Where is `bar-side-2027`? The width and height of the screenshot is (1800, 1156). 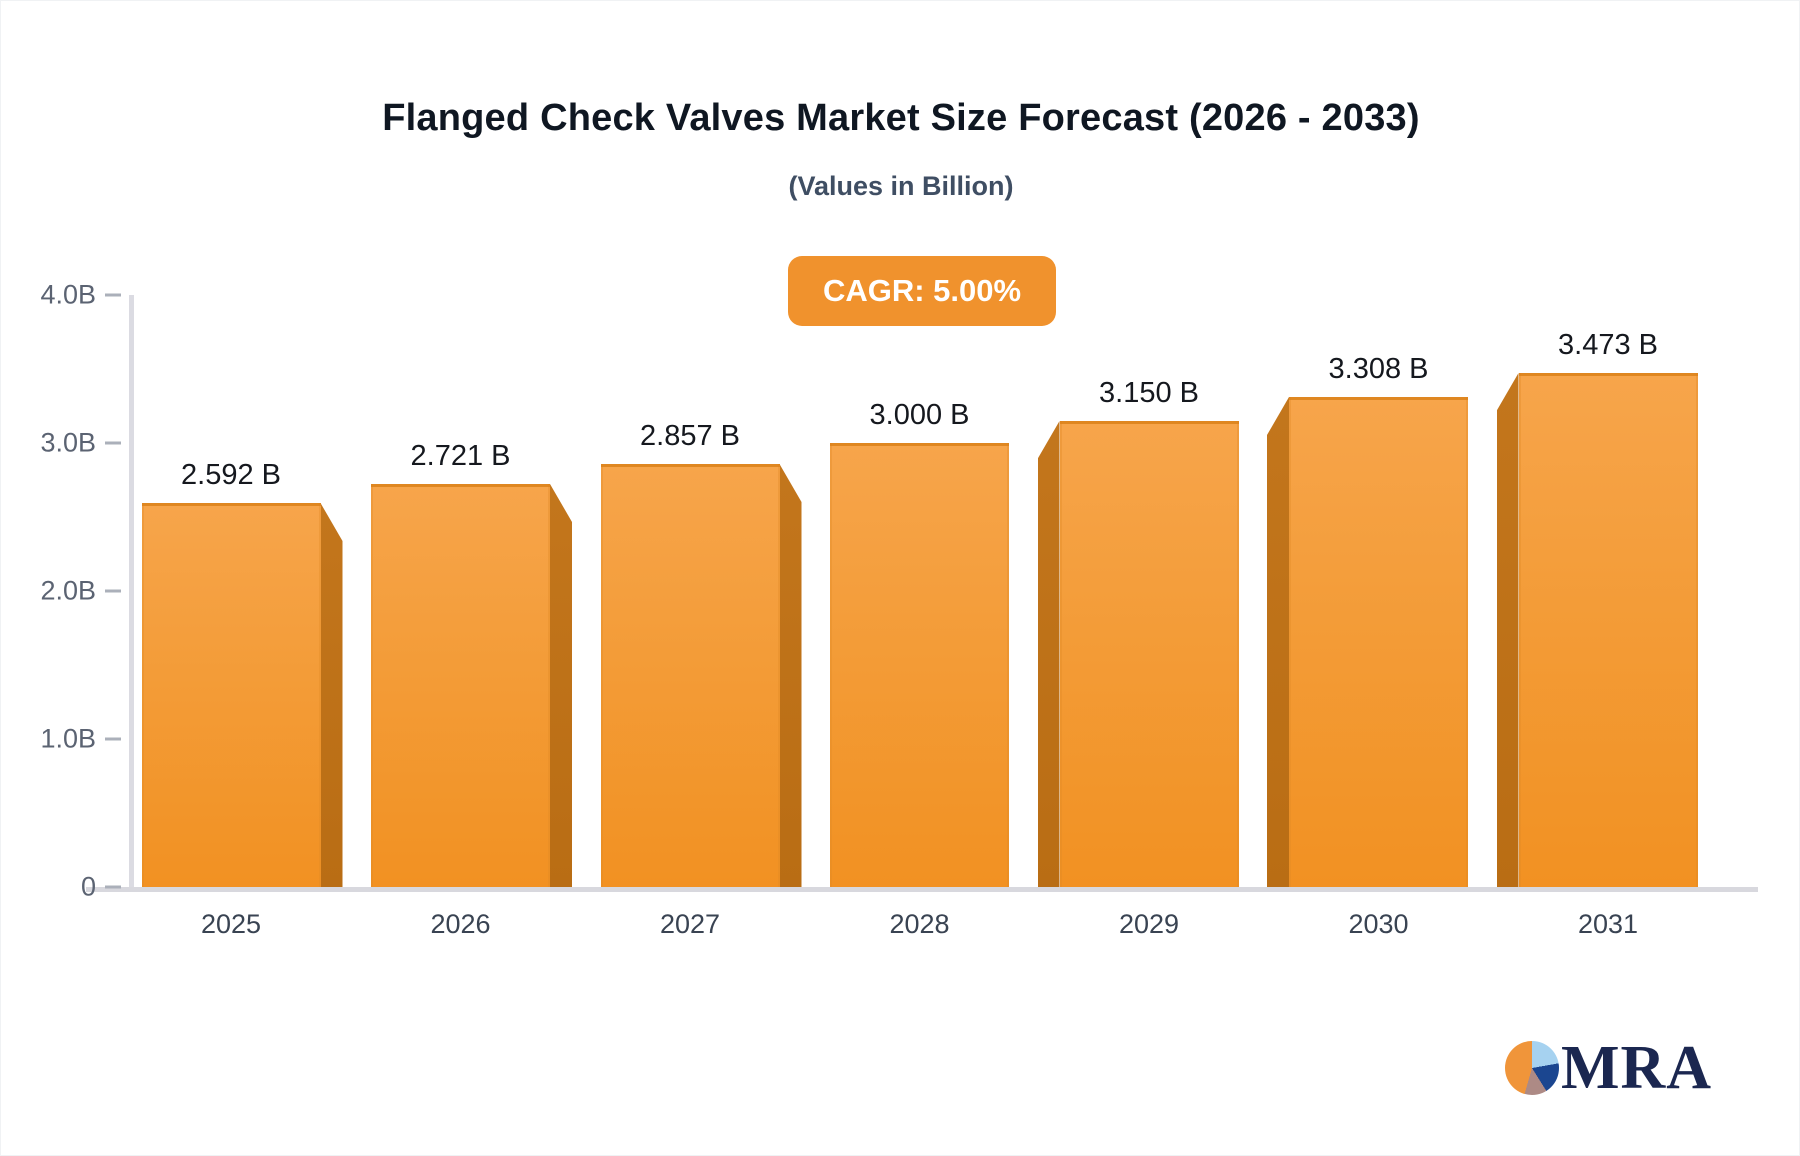
bar-side-2027 is located at coordinates (790, 675).